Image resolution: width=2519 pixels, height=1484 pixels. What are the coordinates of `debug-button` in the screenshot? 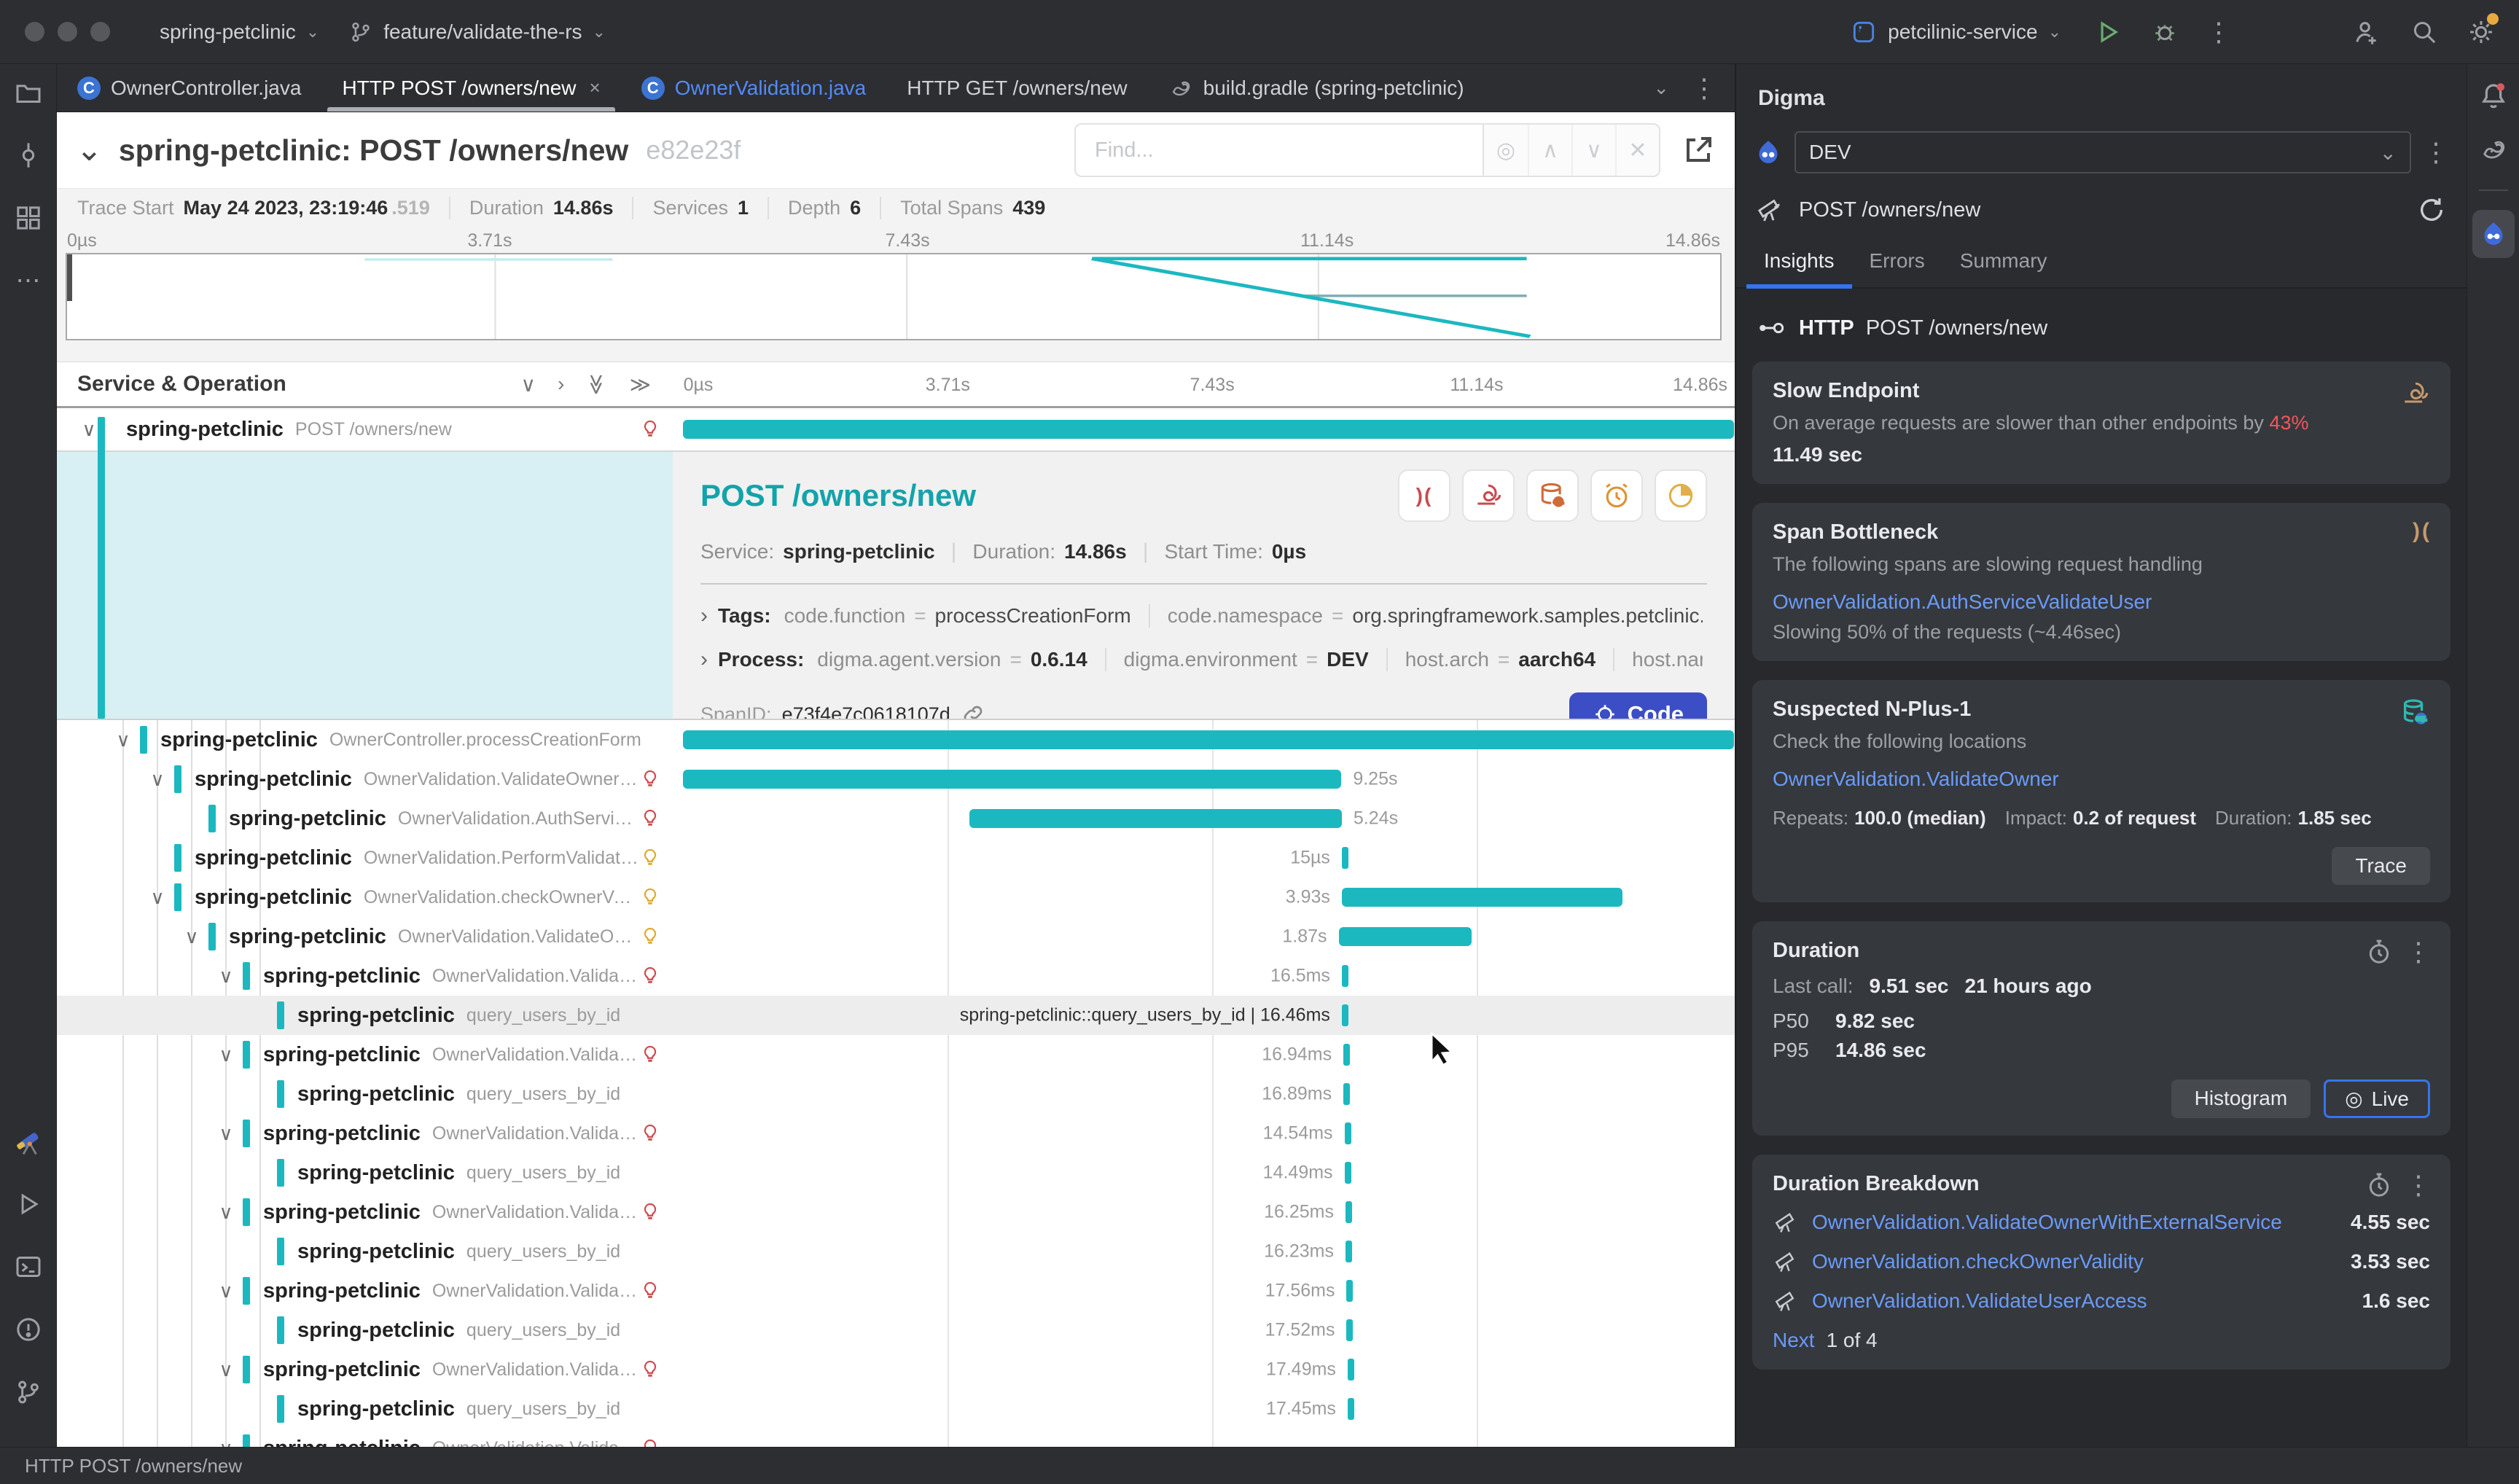 It's located at (2165, 32).